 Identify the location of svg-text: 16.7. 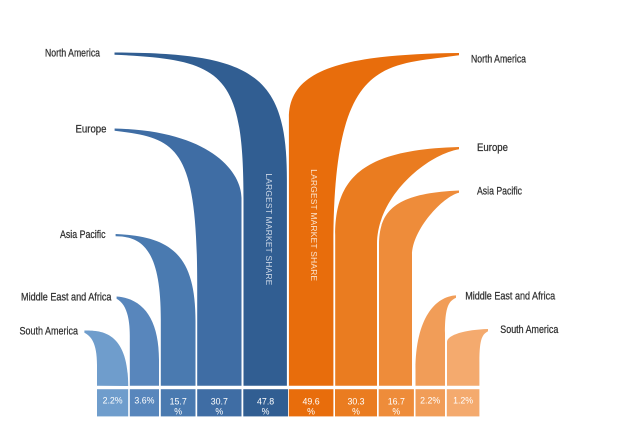
(396, 401).